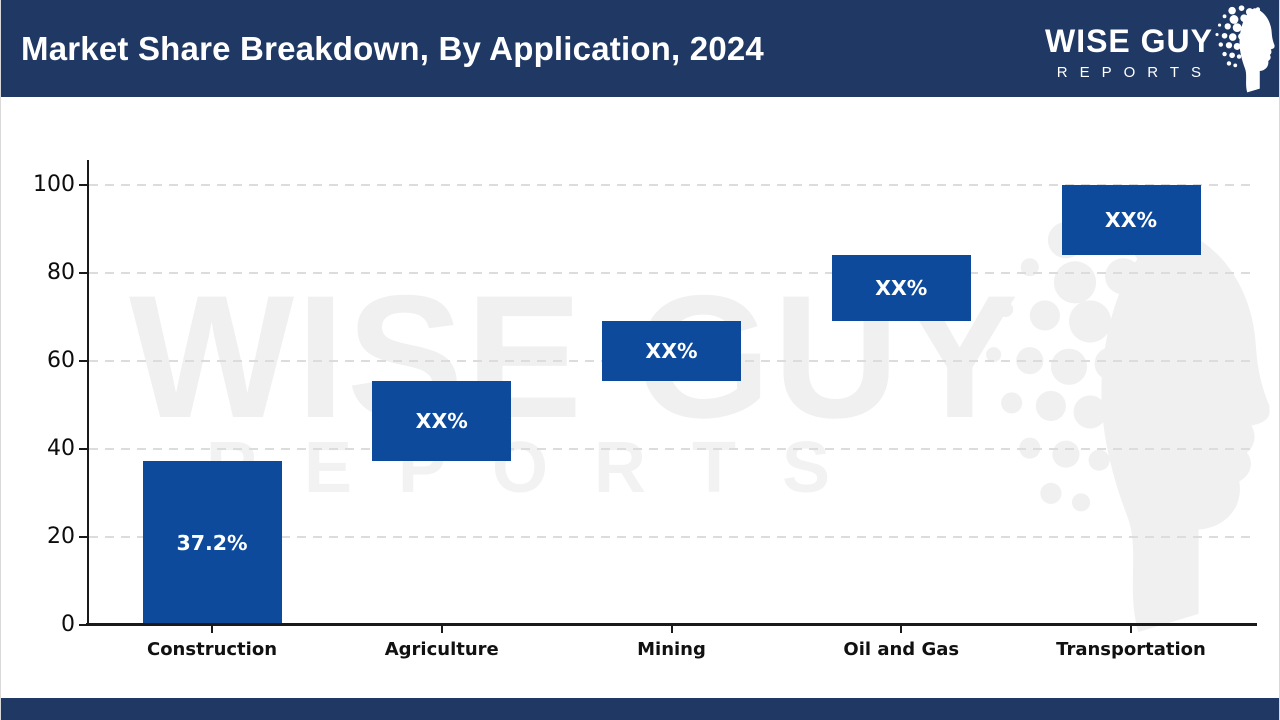 The width and height of the screenshot is (1280, 720). Describe the element at coordinates (88, 393) in the screenshot. I see `y-axis-spine` at that location.